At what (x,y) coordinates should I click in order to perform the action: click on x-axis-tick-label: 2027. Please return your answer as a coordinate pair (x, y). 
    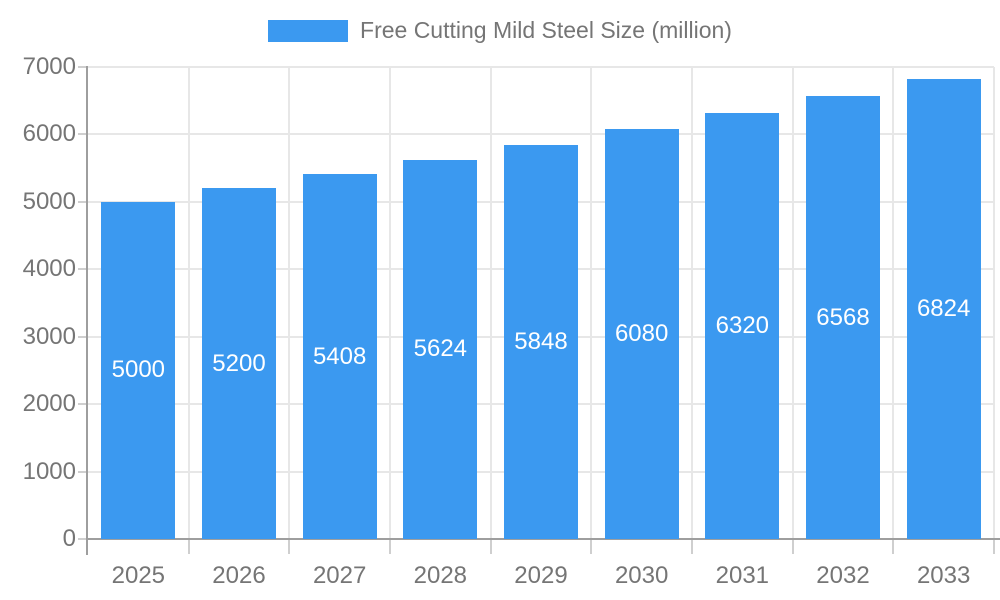
    Looking at the image, I should click on (339, 575).